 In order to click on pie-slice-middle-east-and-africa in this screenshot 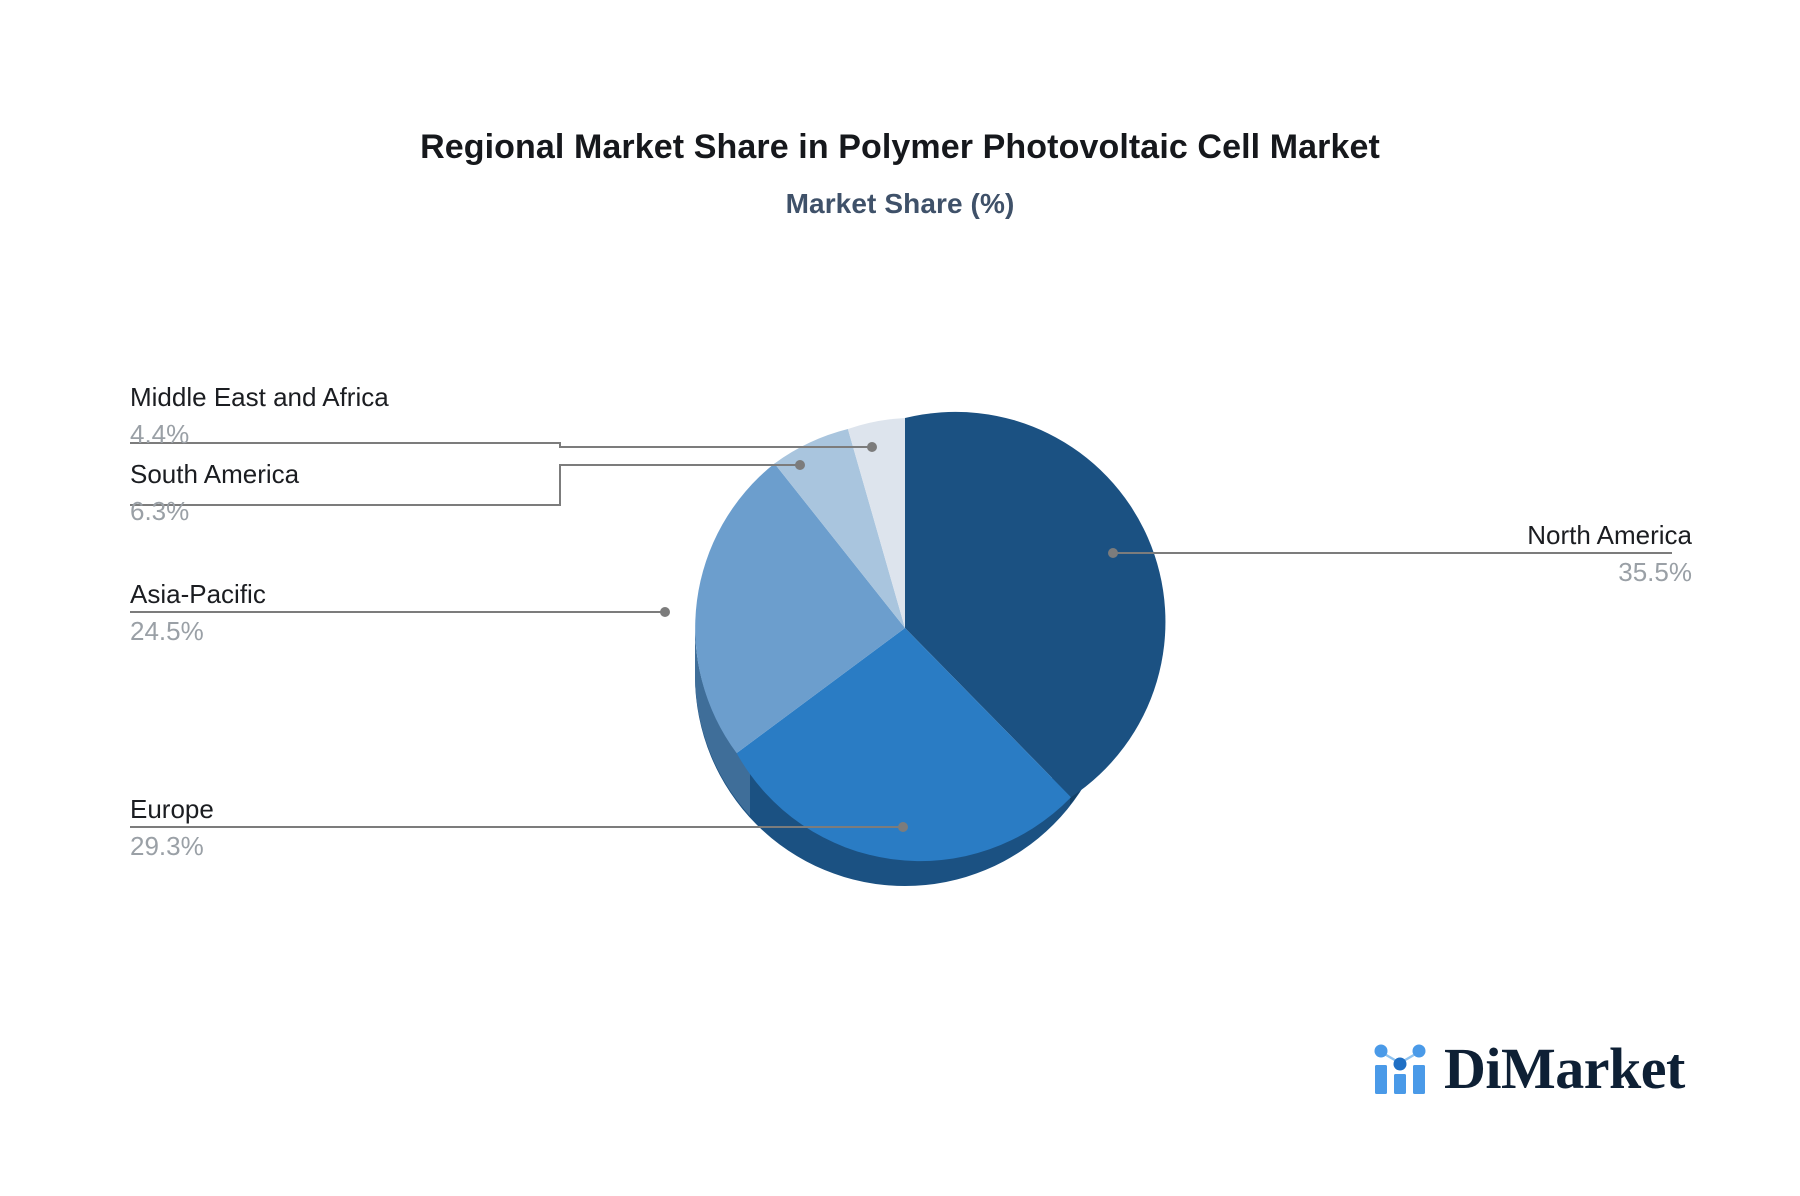, I will do `click(876, 523)`.